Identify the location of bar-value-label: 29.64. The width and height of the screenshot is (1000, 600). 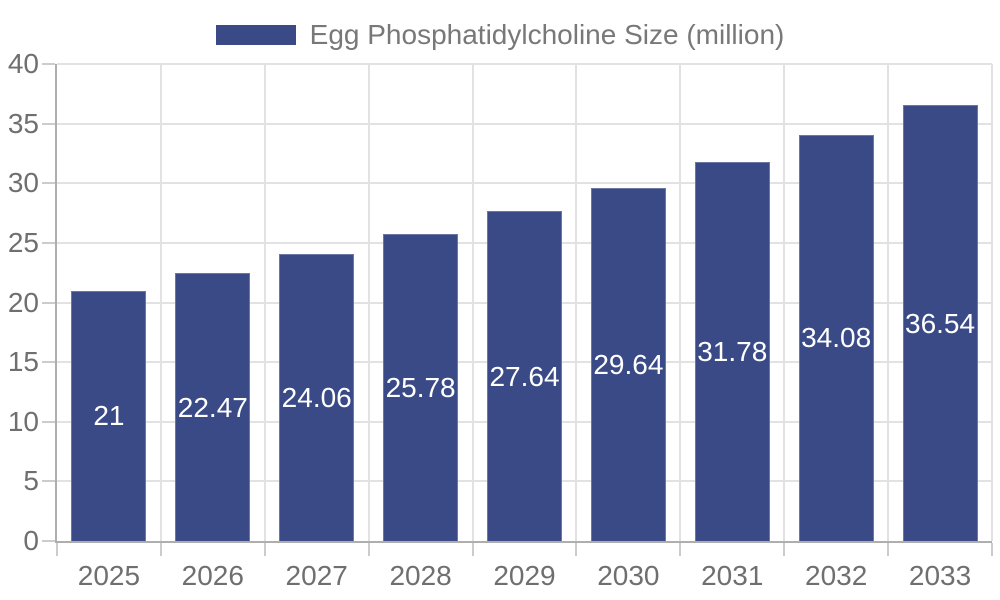
(628, 364).